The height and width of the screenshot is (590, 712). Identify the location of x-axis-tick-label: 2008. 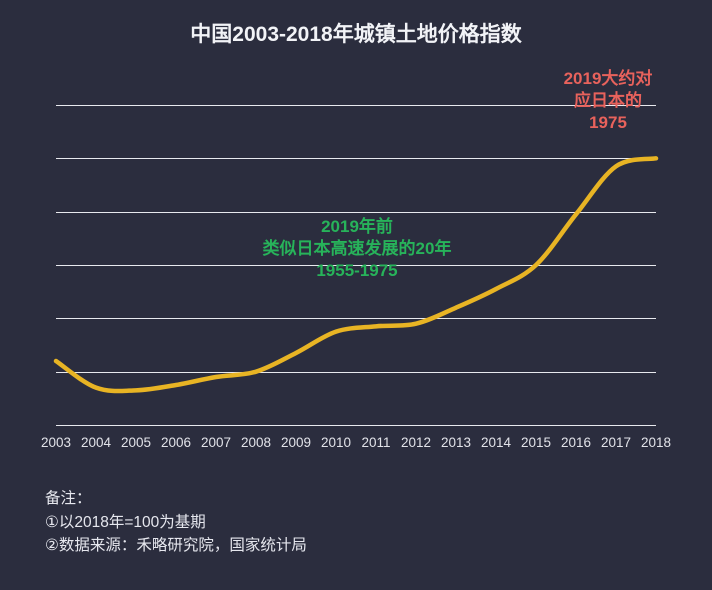
(256, 442).